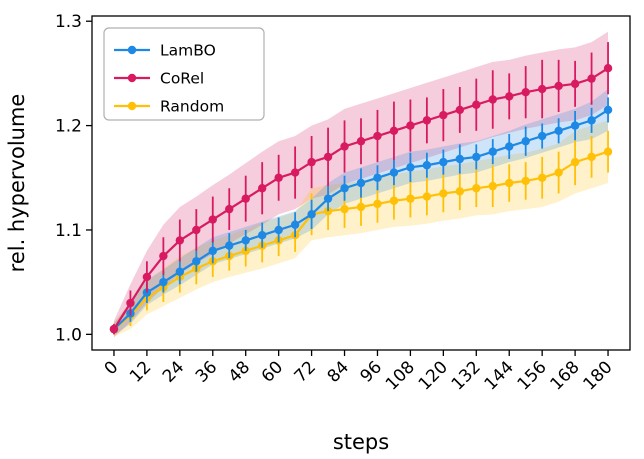 The image size is (644, 459). What do you see at coordinates (182, 79) in the screenshot?
I see `legend-label-corel: CoRel` at bounding box center [182, 79].